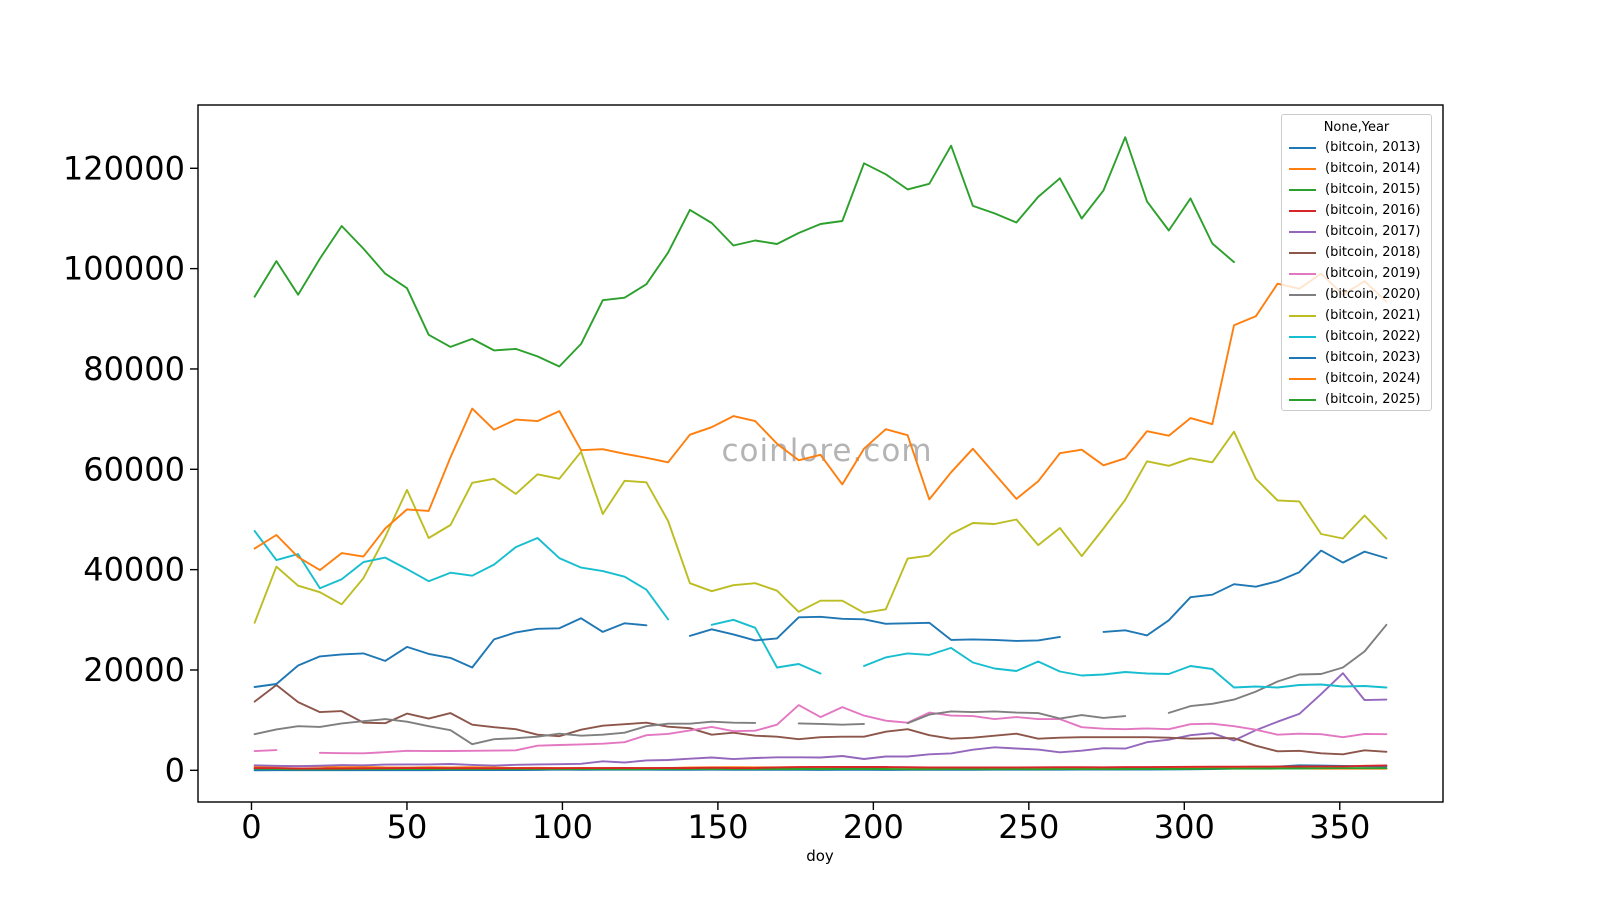  What do you see at coordinates (820, 729) in the screenshot?
I see `series-line-2019` at bounding box center [820, 729].